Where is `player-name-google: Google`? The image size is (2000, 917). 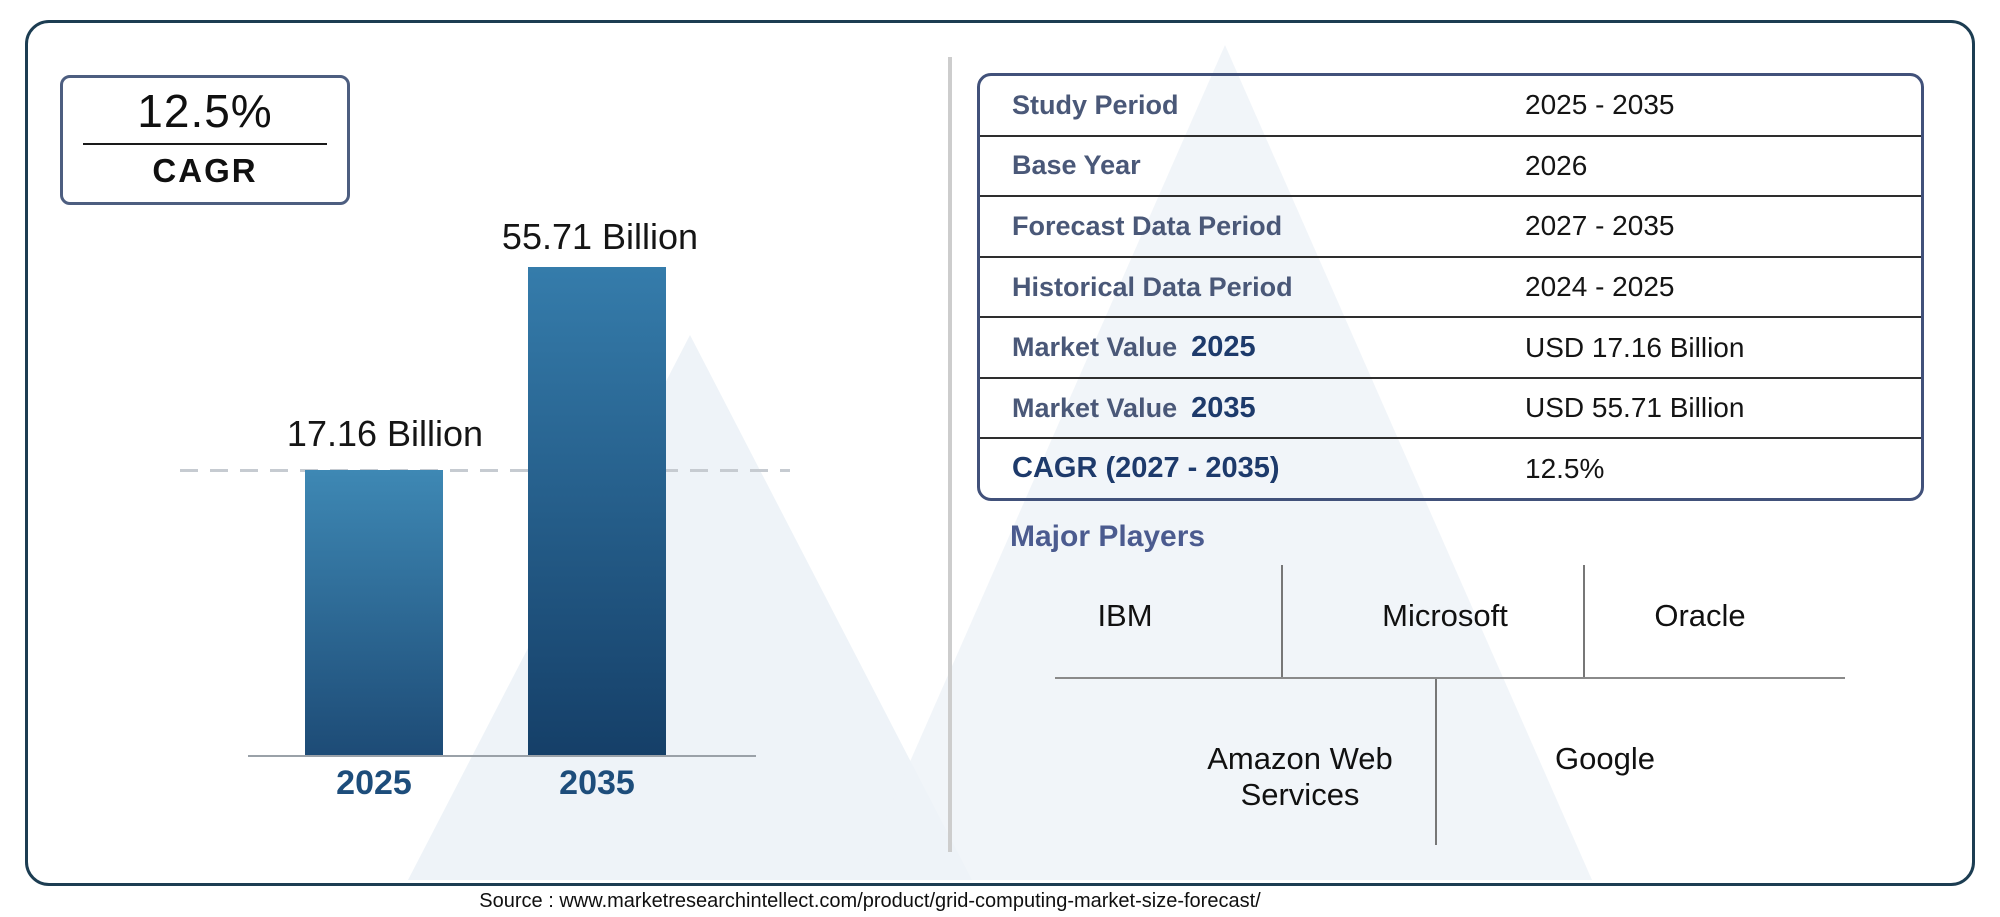 player-name-google: Google is located at coordinates (1605, 758).